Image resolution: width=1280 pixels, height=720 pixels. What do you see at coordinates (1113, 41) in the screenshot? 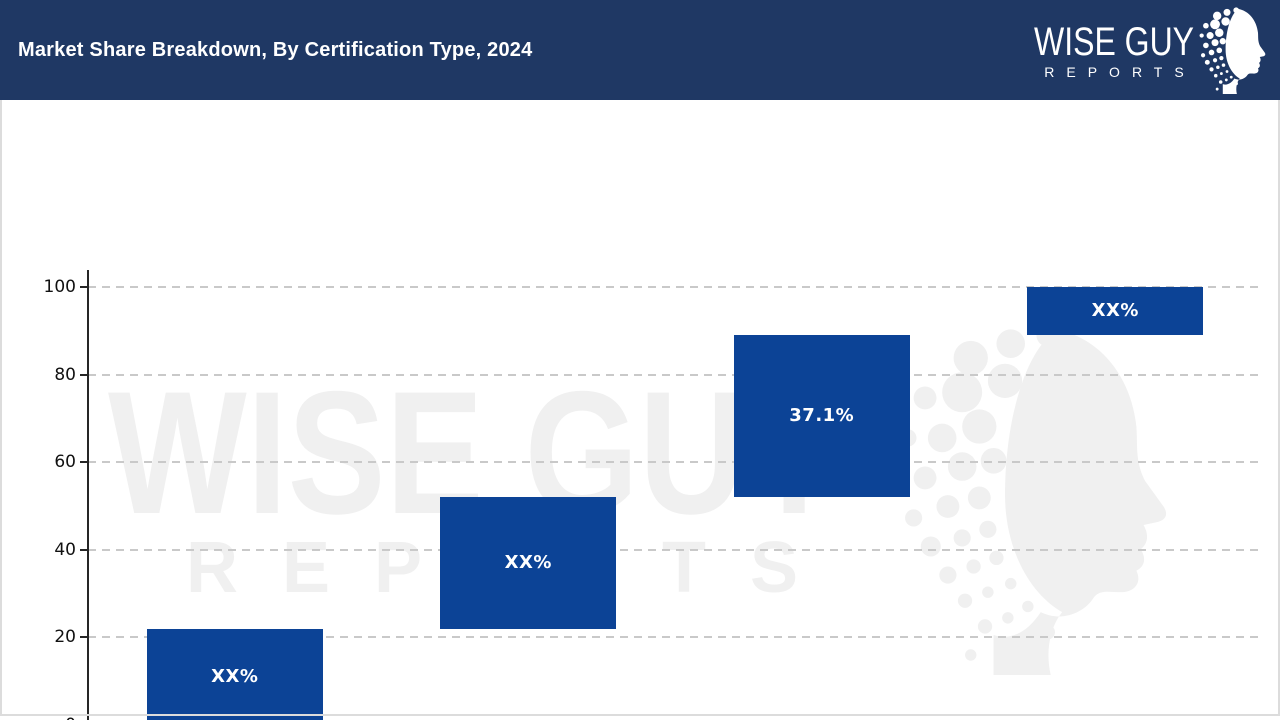
I see `brand-name: WISE GUY` at bounding box center [1113, 41].